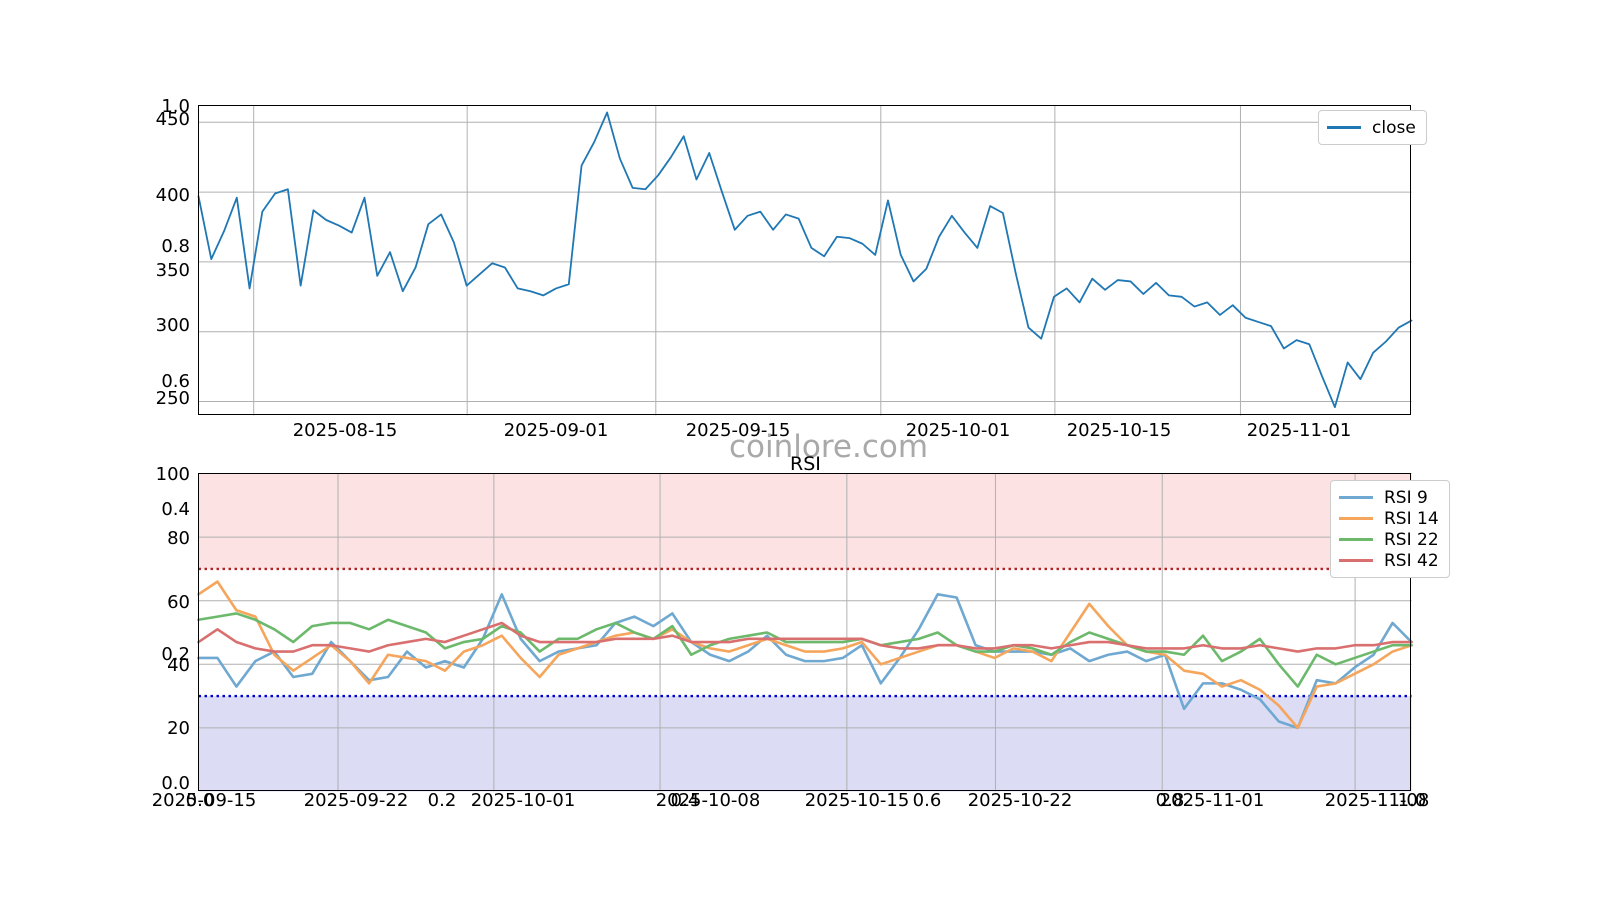  Describe the element at coordinates (172, 398) in the screenshot. I see `price-ytick-250: 250` at that location.